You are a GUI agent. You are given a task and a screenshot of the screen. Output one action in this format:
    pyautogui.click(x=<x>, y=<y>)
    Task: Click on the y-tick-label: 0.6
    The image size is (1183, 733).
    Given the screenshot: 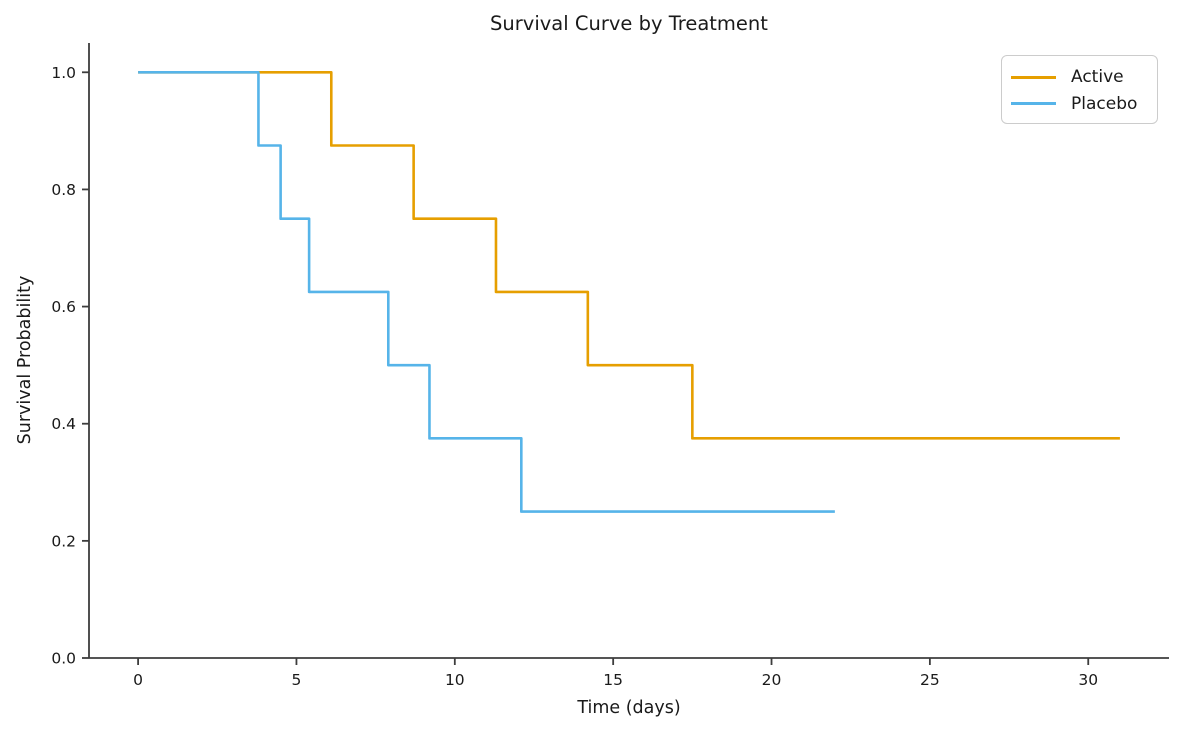 What is the action you would take?
    pyautogui.click(x=63, y=307)
    